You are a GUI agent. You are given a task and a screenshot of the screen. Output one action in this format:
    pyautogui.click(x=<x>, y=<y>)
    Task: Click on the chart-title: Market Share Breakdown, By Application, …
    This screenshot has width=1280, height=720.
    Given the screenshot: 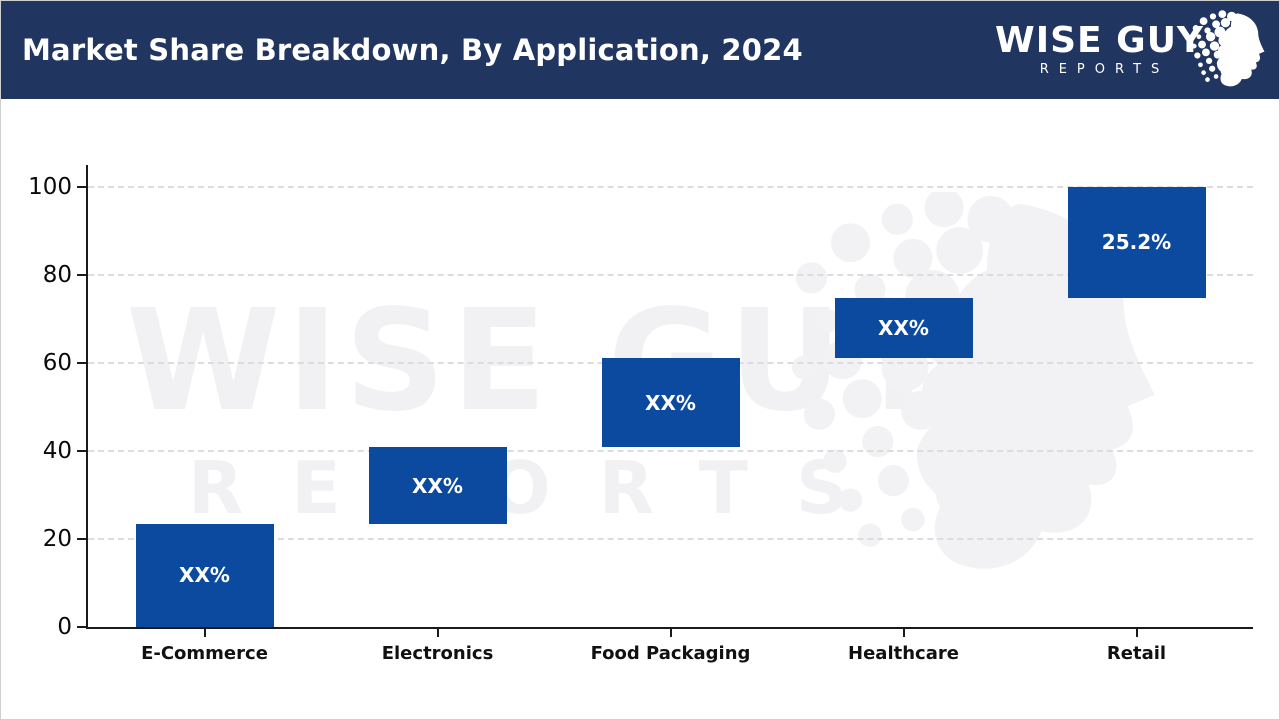 What is the action you would take?
    pyautogui.click(x=412, y=49)
    